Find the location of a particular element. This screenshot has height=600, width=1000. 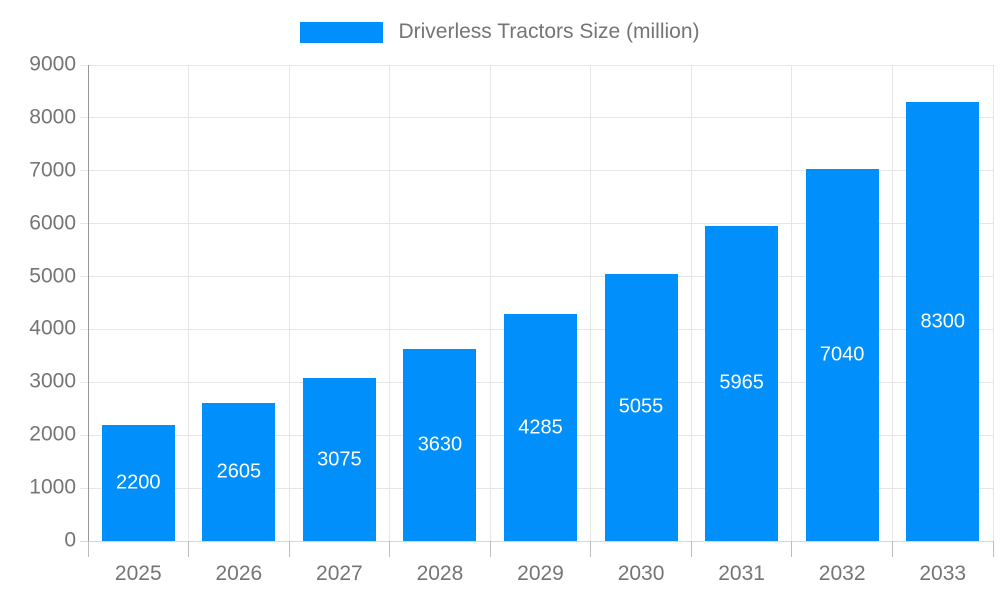

y-axis-tick-label: 3000 is located at coordinates (52, 381).